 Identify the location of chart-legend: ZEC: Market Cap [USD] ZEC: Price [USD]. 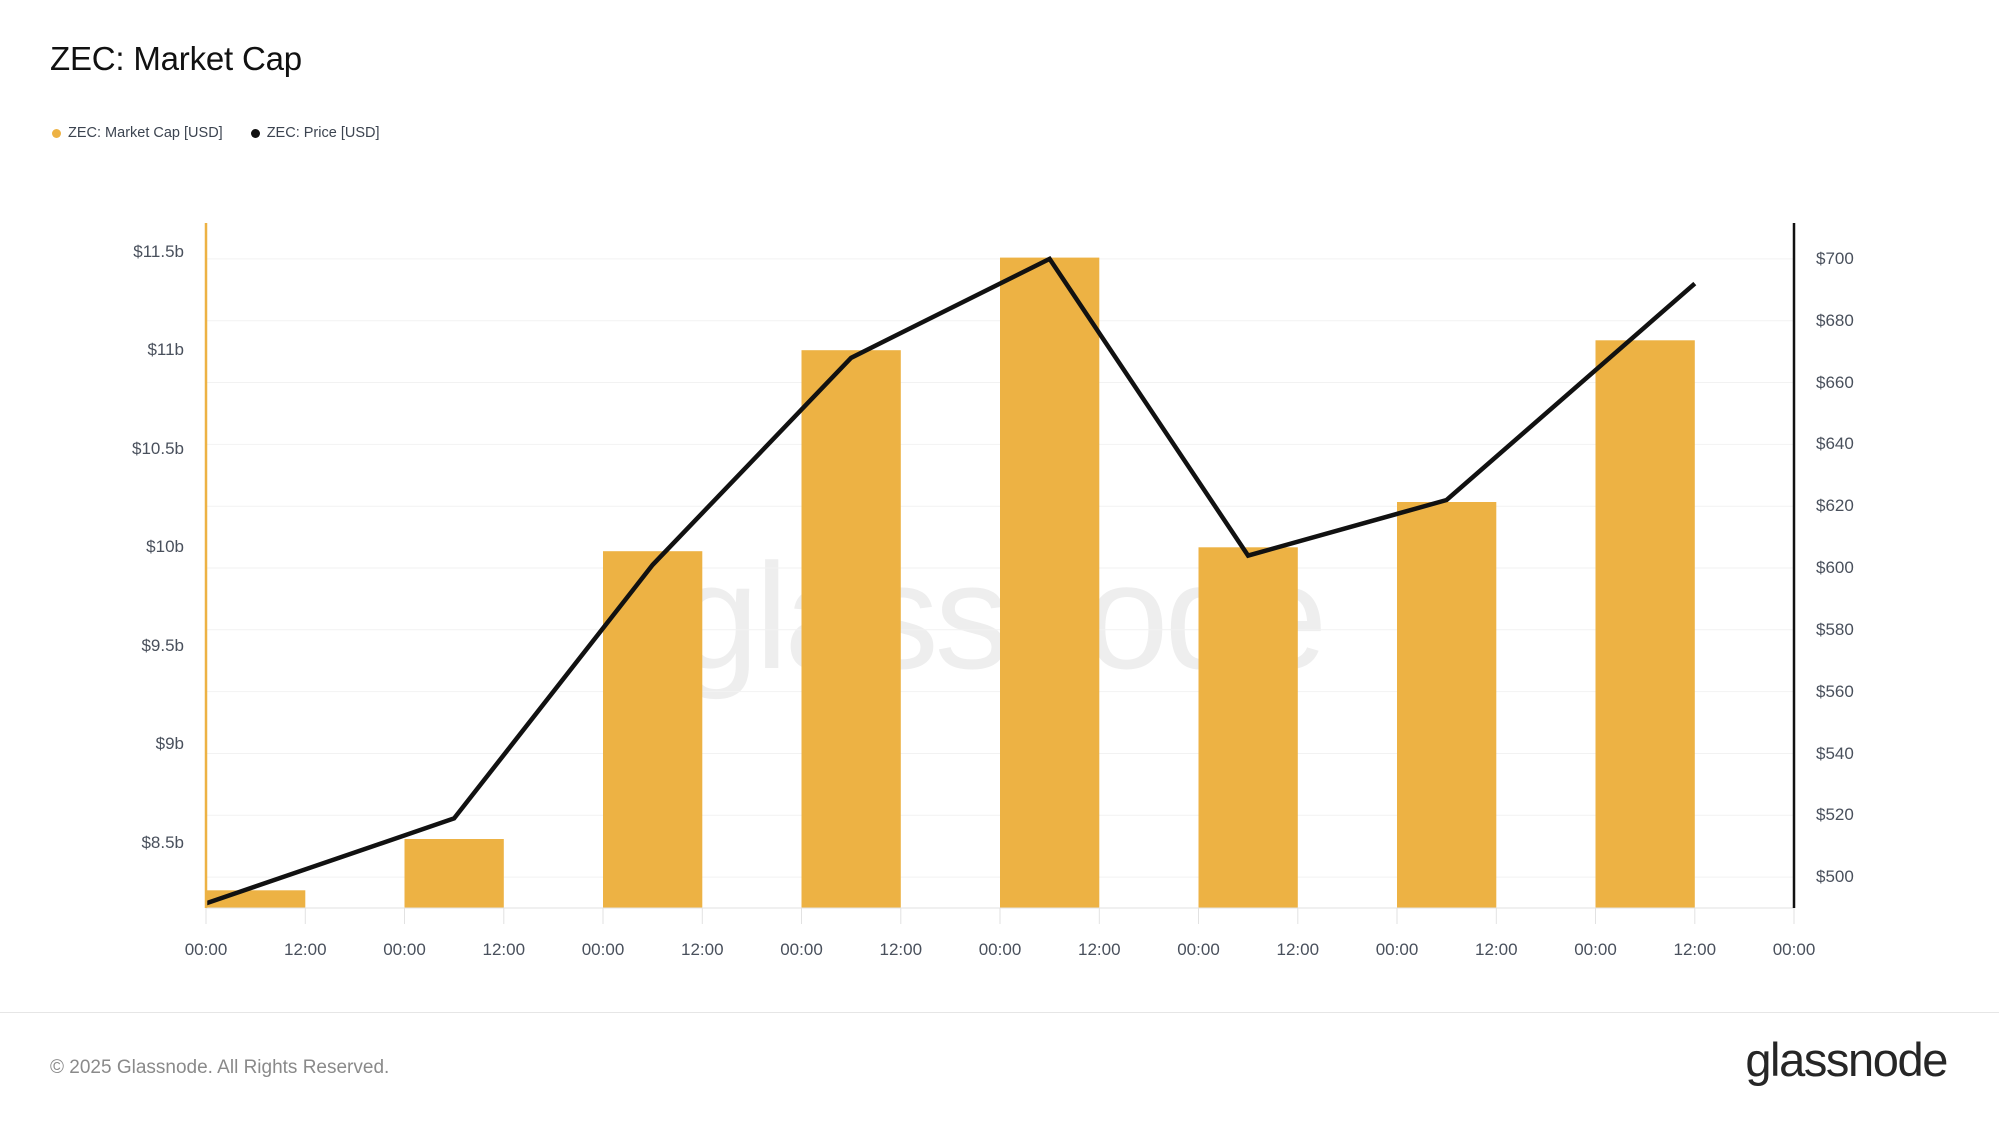
(216, 133).